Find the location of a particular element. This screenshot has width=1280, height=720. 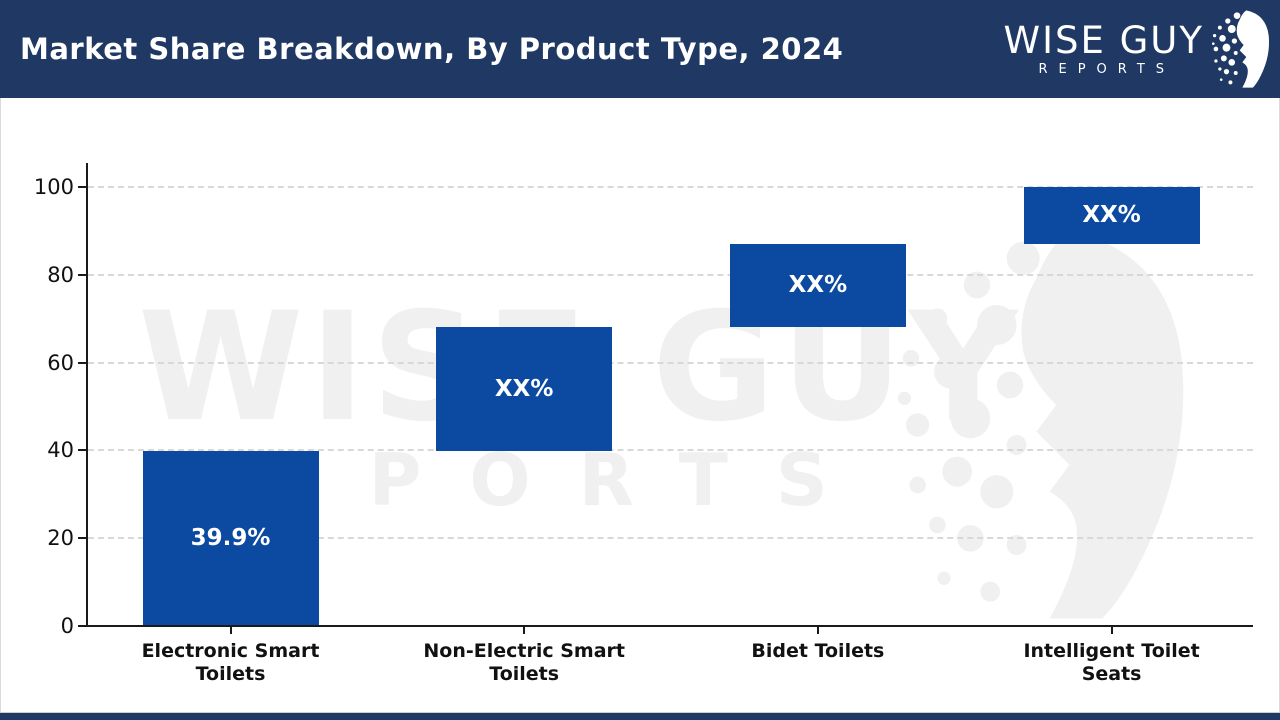

bar-value-label: 39.9% is located at coordinates (230, 538).